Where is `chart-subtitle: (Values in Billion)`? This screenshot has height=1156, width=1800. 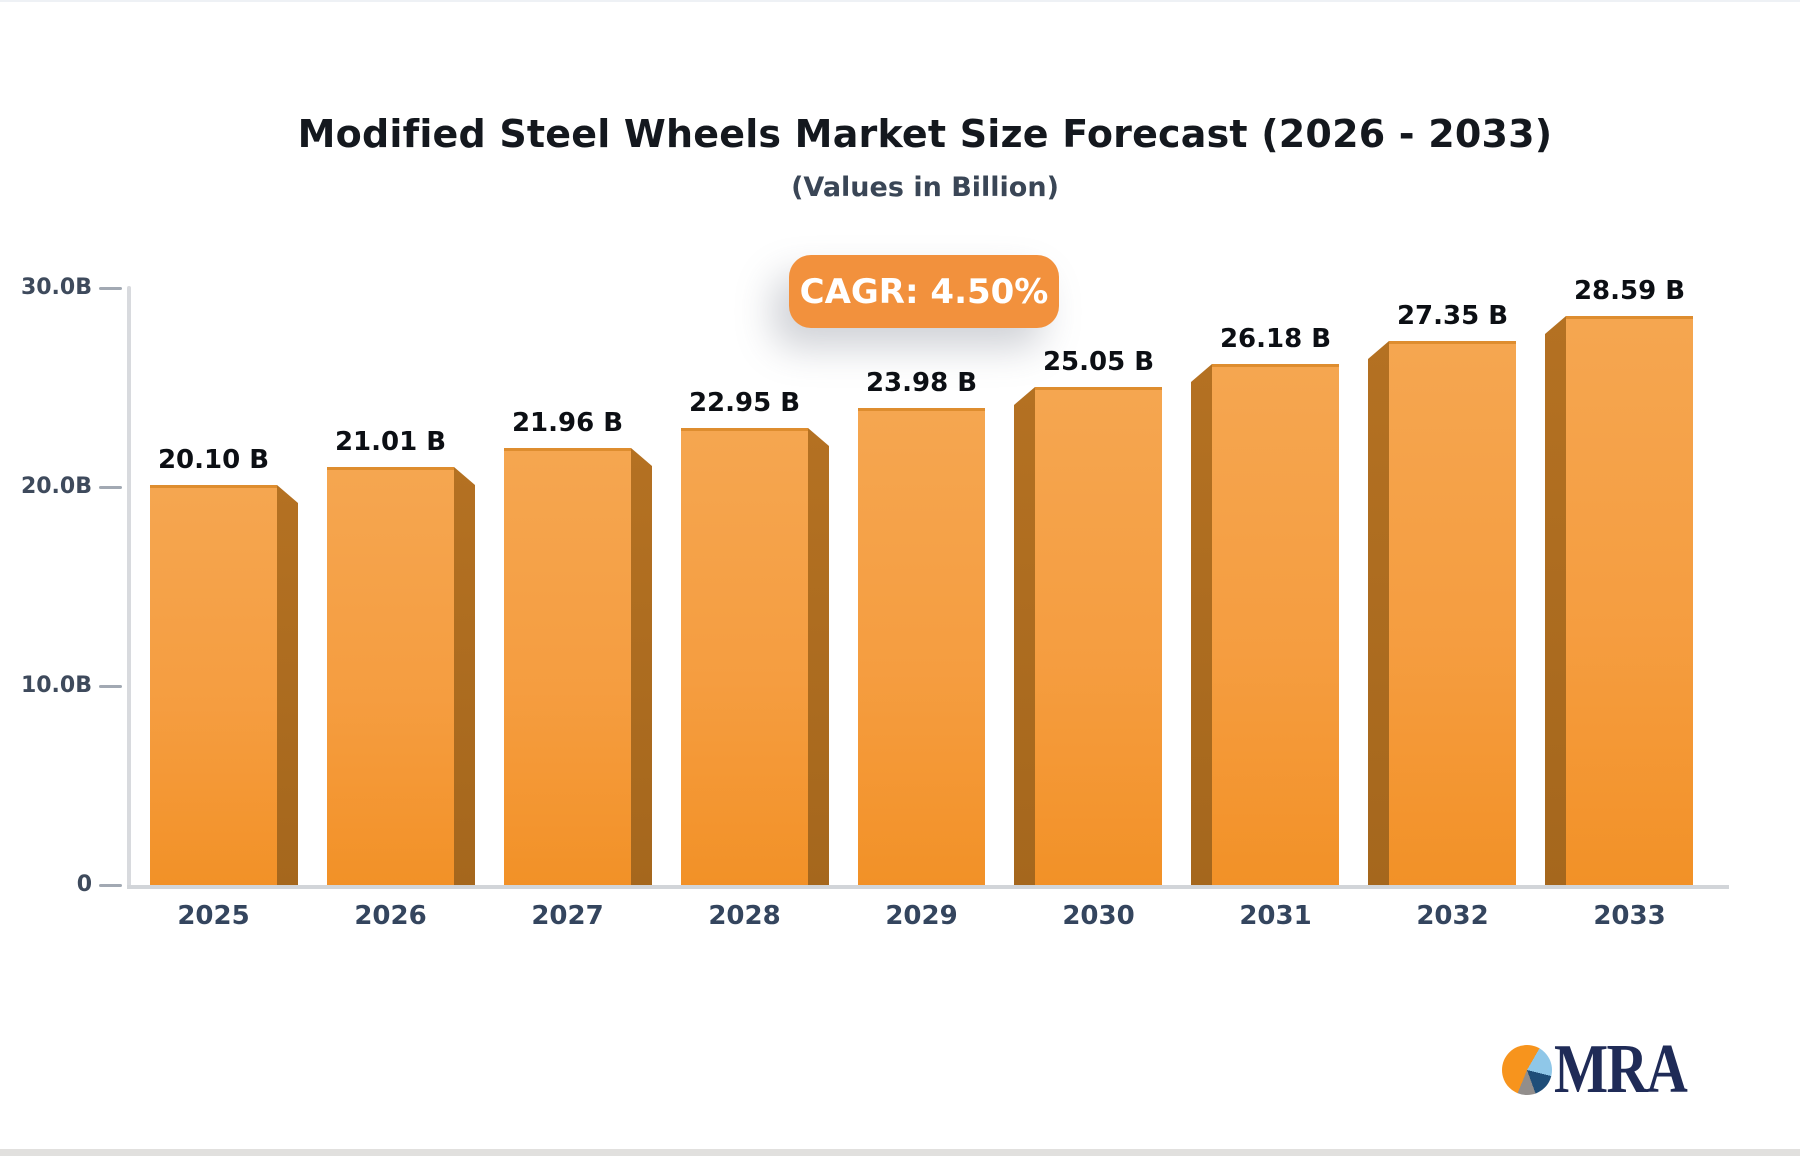 chart-subtitle: (Values in Billion) is located at coordinates (925, 187).